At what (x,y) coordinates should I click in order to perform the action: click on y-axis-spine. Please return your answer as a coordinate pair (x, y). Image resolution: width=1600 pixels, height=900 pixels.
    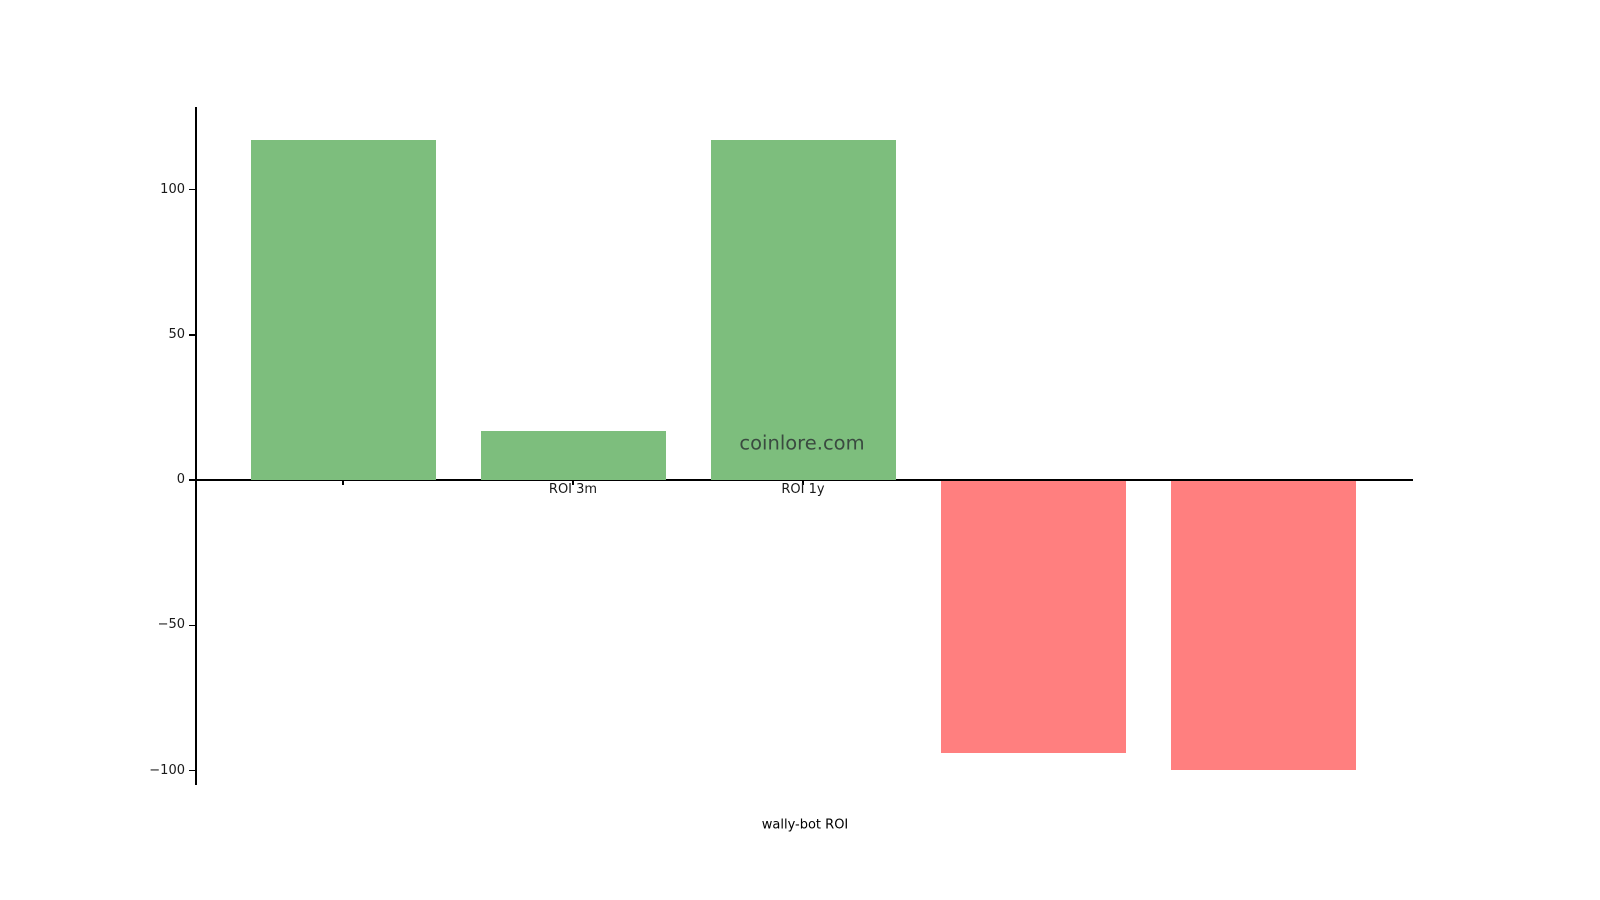
    Looking at the image, I should click on (196, 446).